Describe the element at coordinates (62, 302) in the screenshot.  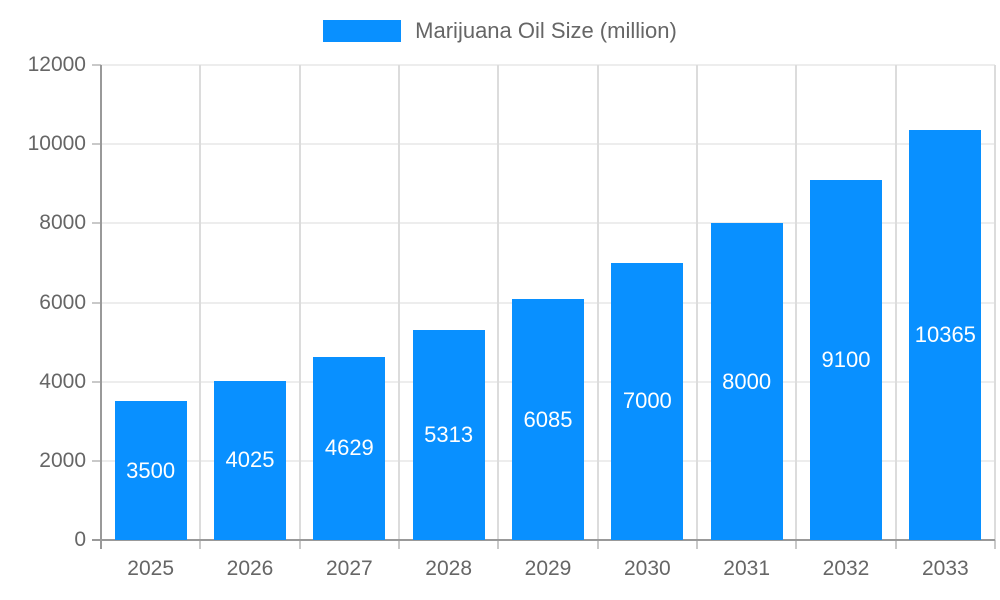
I see `y-tick-label: 6000` at that location.